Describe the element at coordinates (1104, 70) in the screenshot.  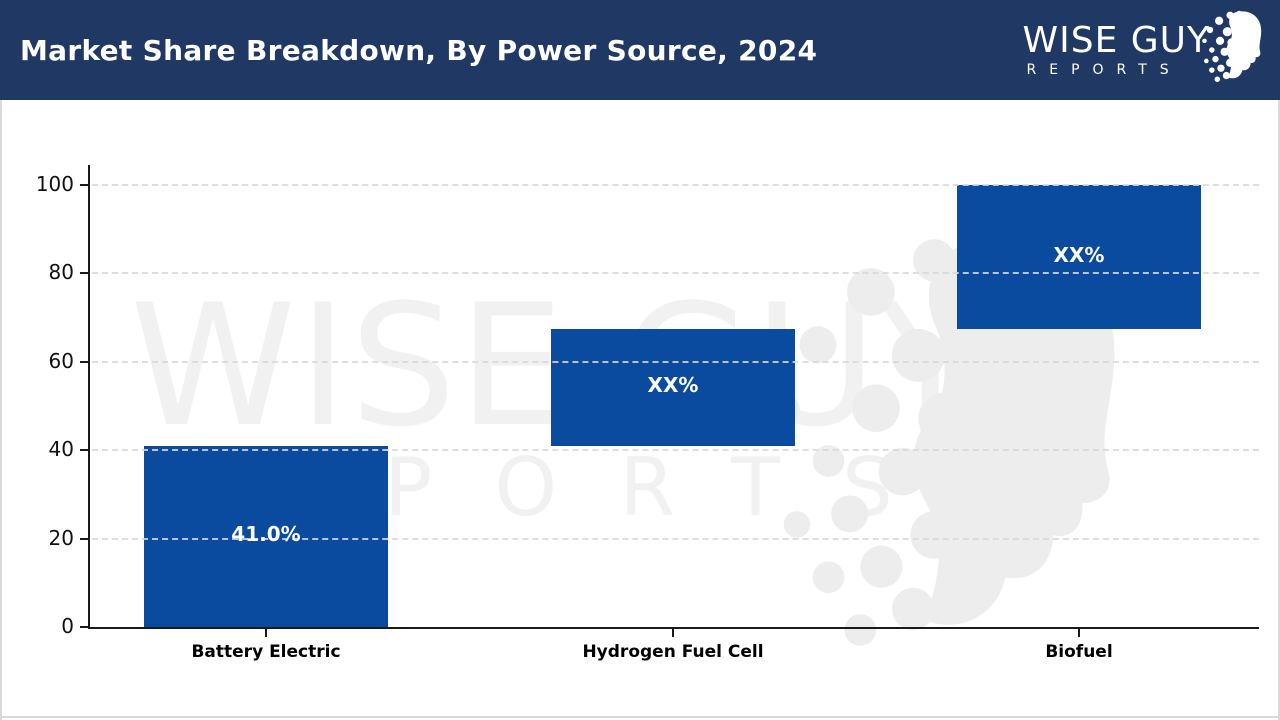
I see `logo-subtitle: REPORTS` at that location.